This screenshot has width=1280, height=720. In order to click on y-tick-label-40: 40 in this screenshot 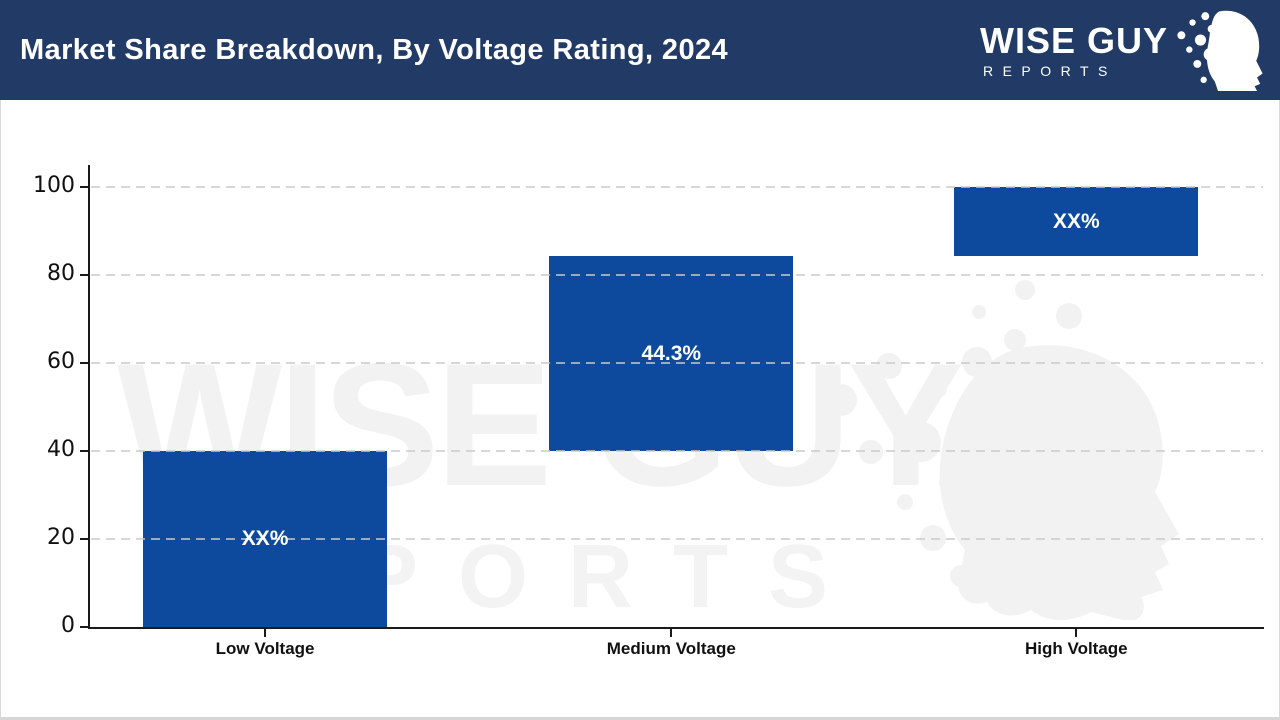, I will do `click(61, 449)`.